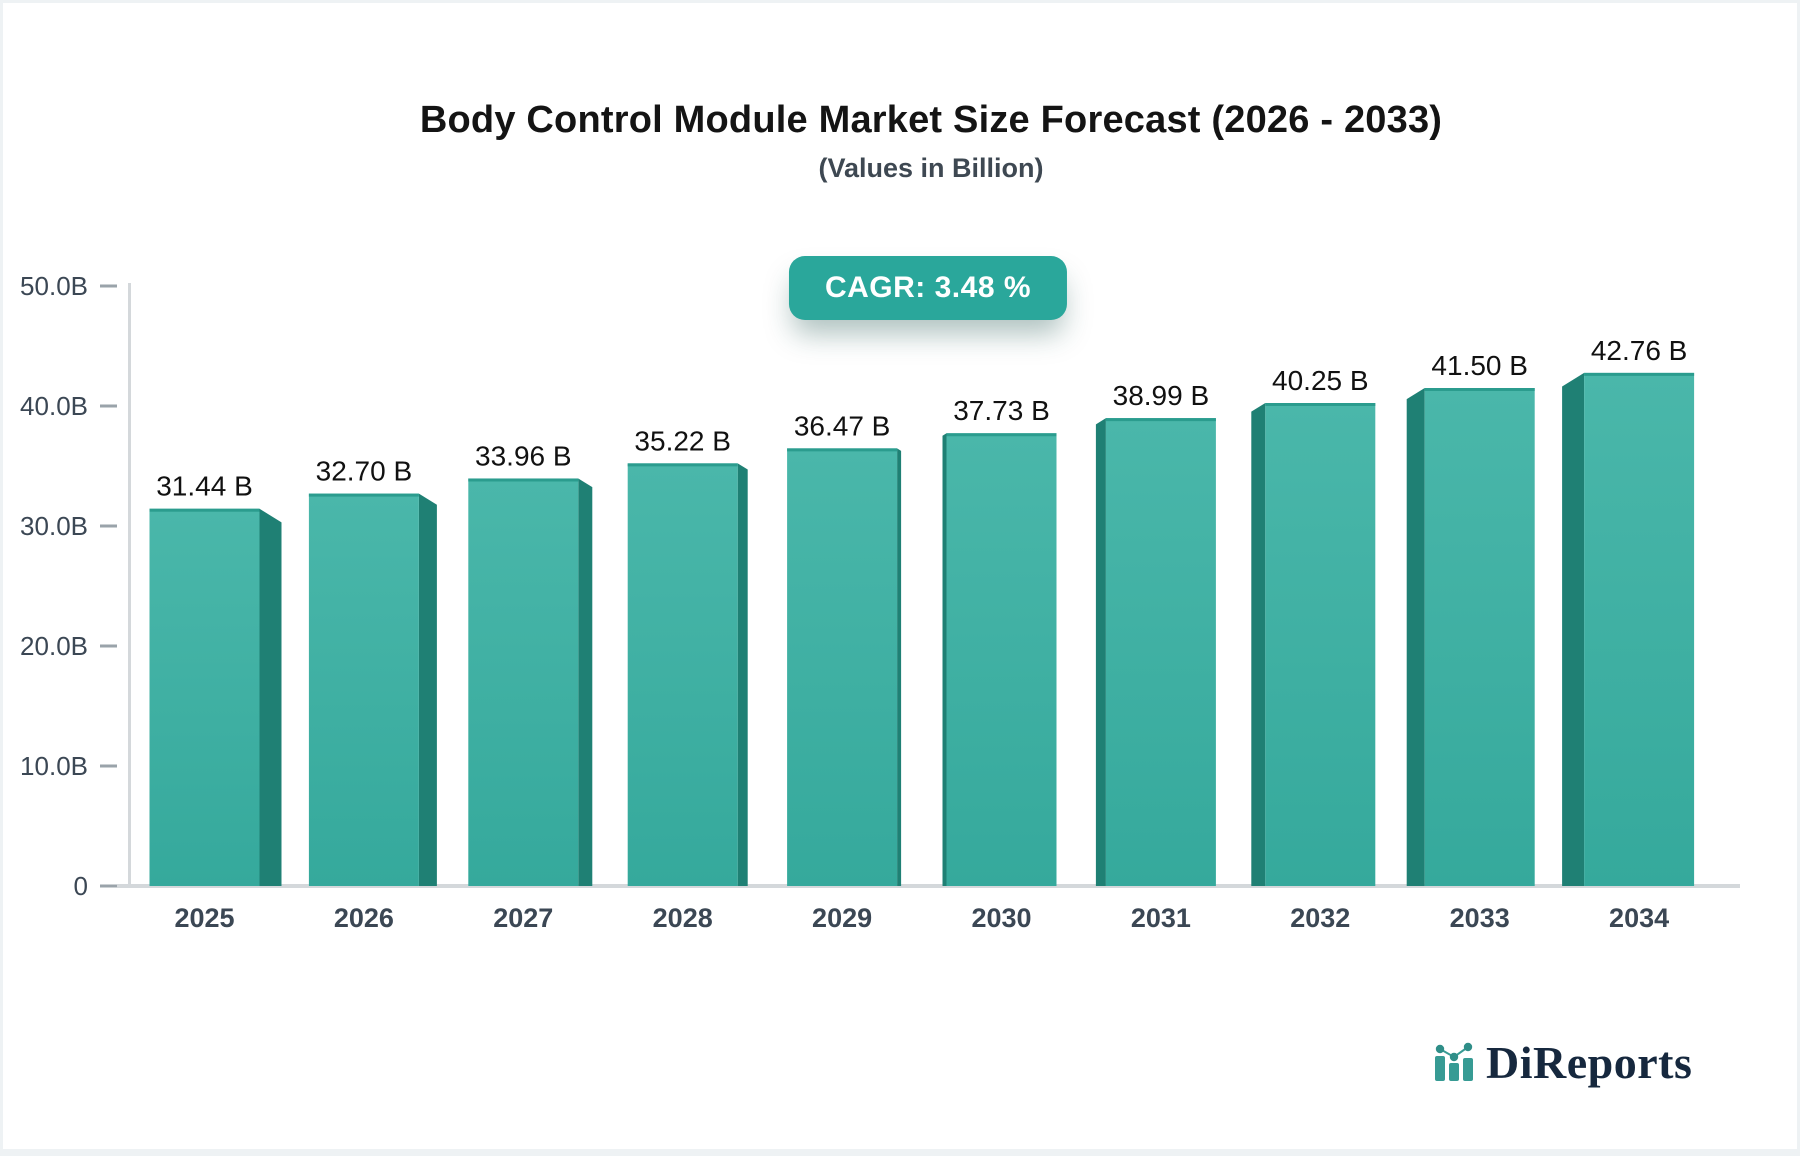  Describe the element at coordinates (1320, 404) in the screenshot. I see `bar-top-edge-2032` at that location.